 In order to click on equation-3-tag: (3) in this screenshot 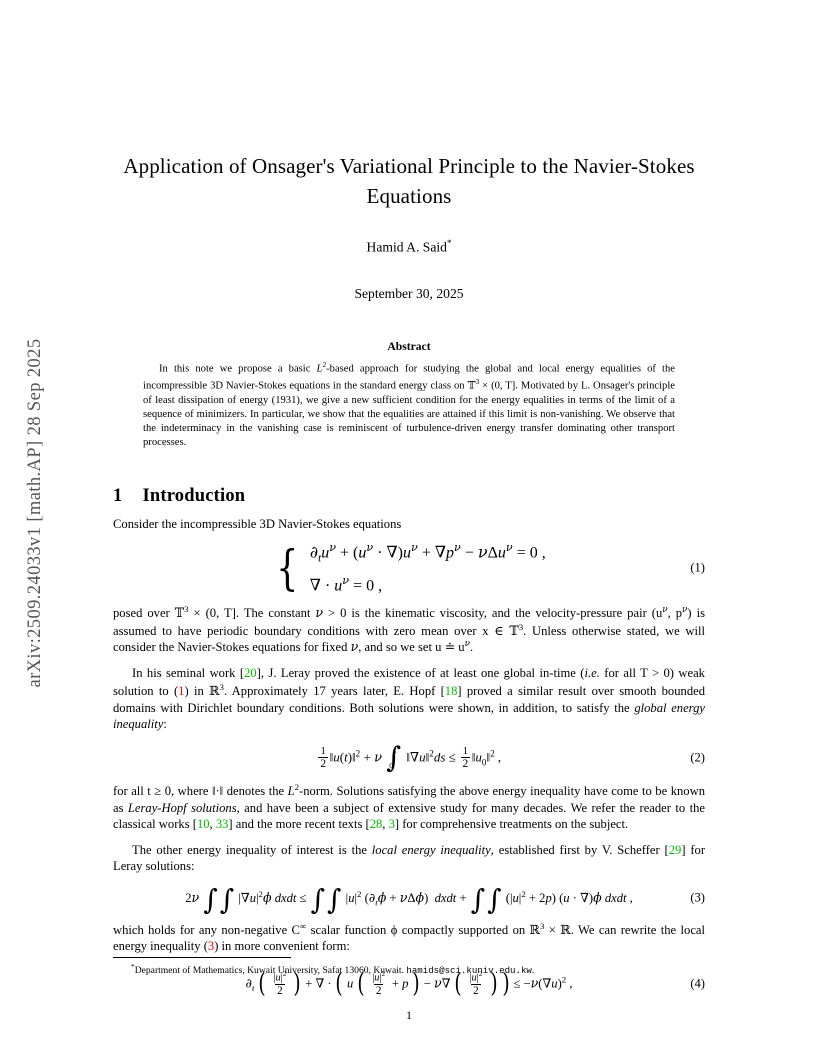, I will do `click(697, 897)`.